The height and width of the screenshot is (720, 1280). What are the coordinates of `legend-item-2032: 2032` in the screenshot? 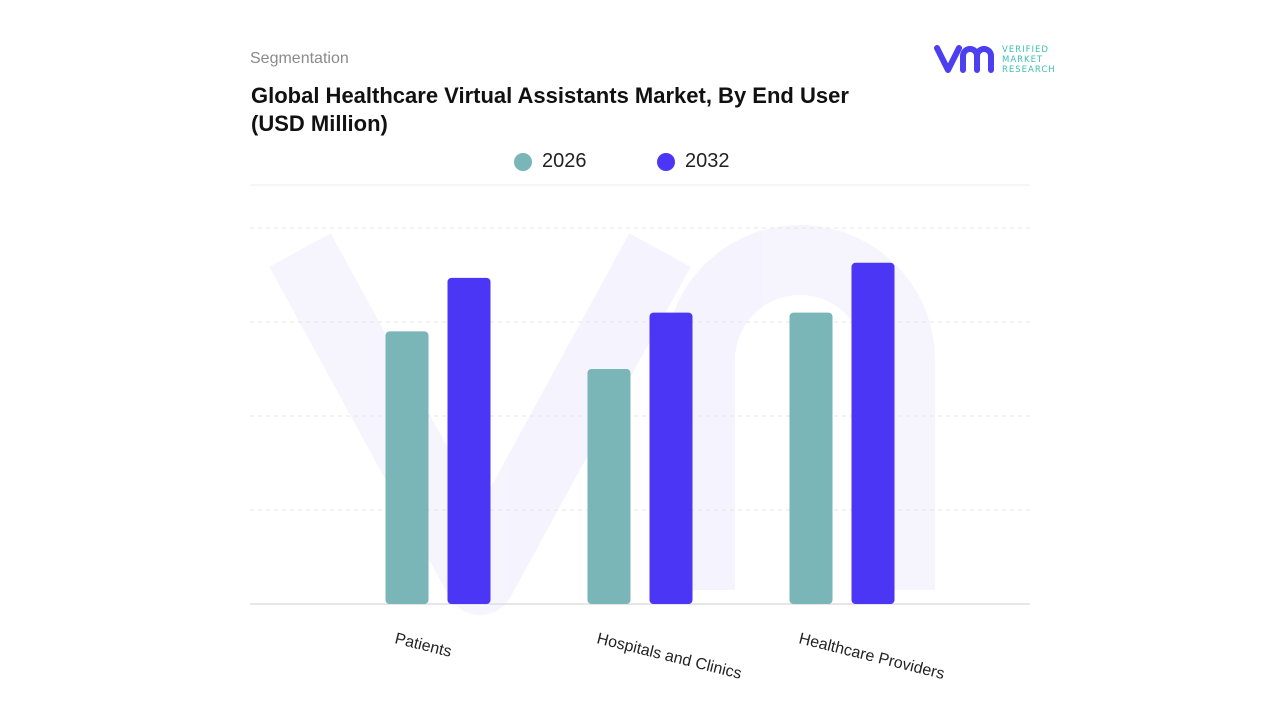 It's located at (693, 161).